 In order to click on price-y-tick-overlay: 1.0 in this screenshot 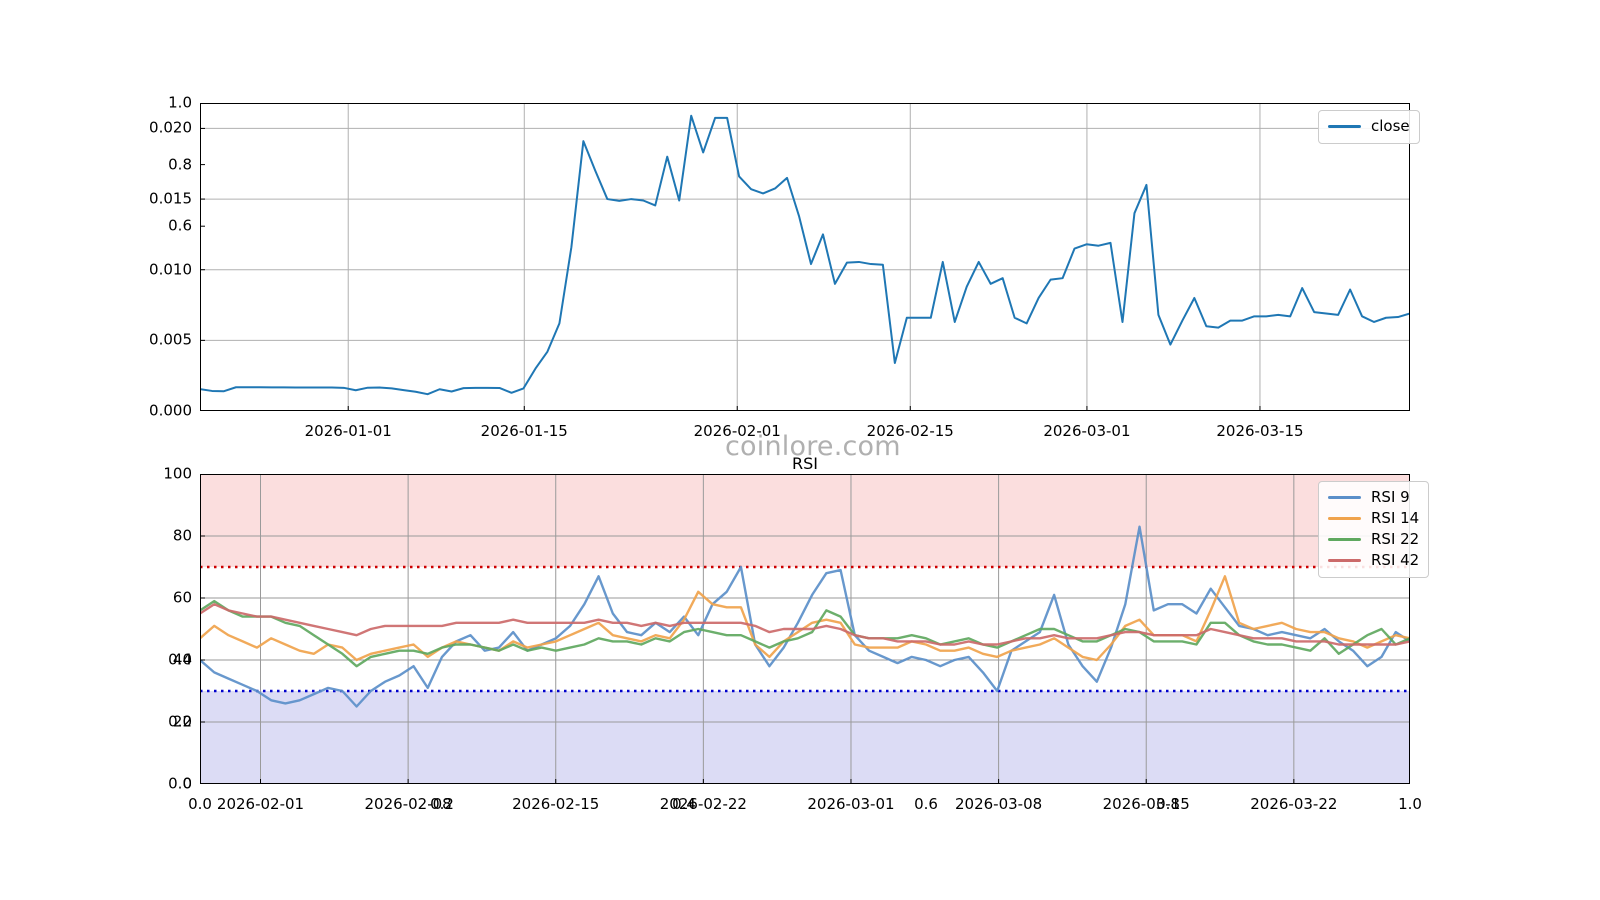, I will do `click(180, 102)`.